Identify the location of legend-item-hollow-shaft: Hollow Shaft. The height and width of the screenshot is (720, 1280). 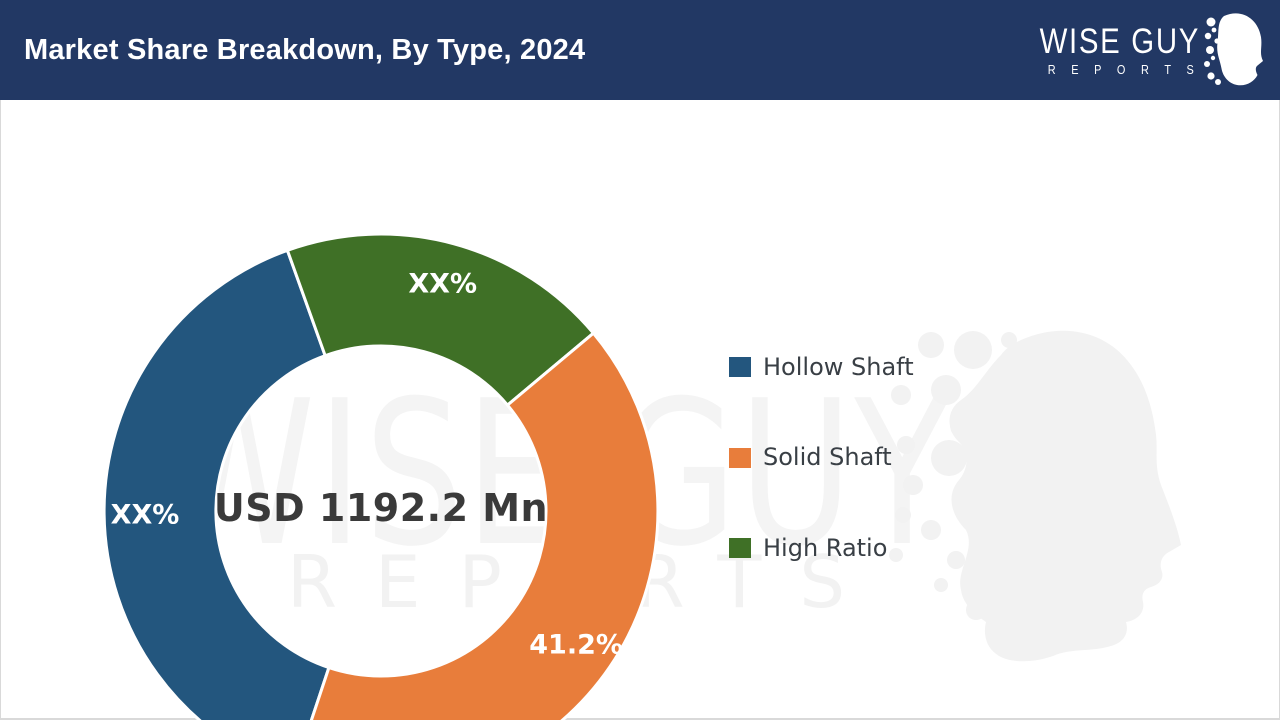
(821, 367).